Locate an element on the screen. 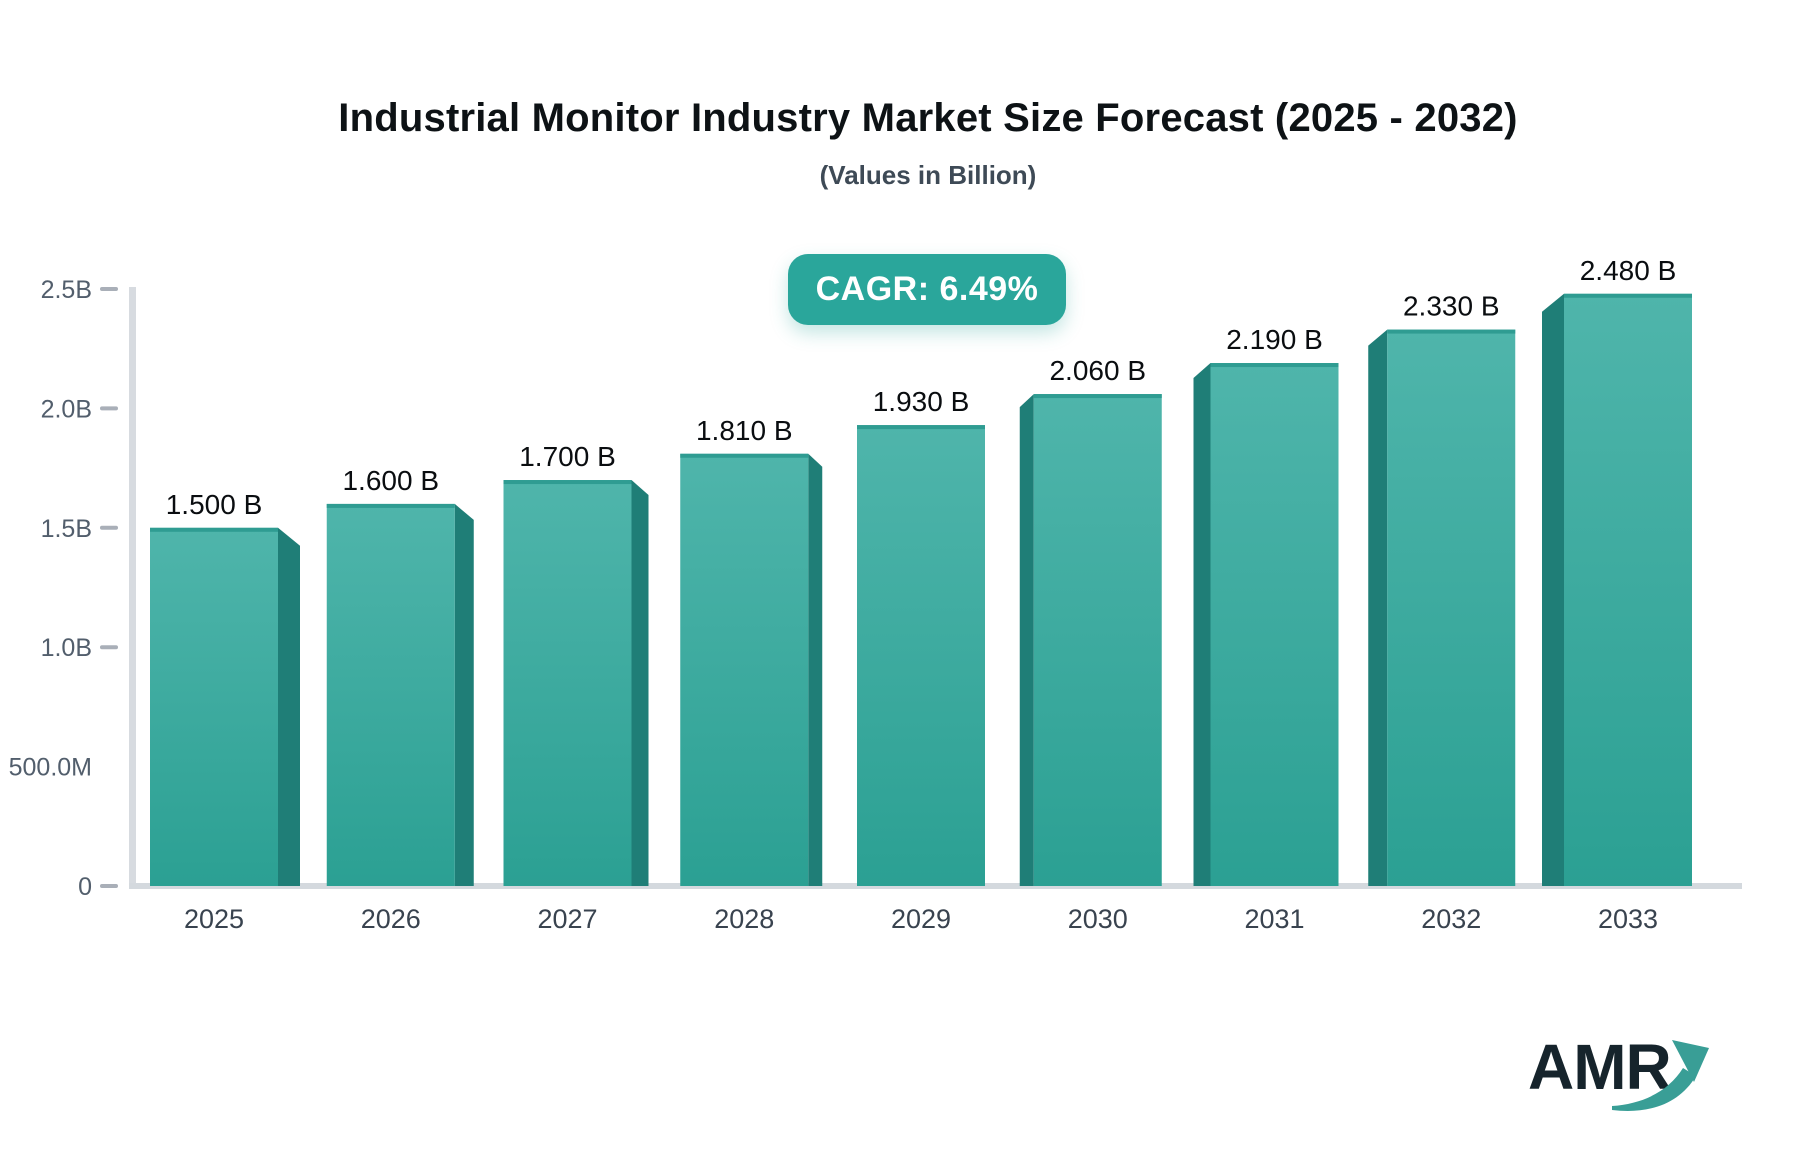 This screenshot has height=1156, width=1800. bar-value-label: 1.600 B is located at coordinates (390, 480).